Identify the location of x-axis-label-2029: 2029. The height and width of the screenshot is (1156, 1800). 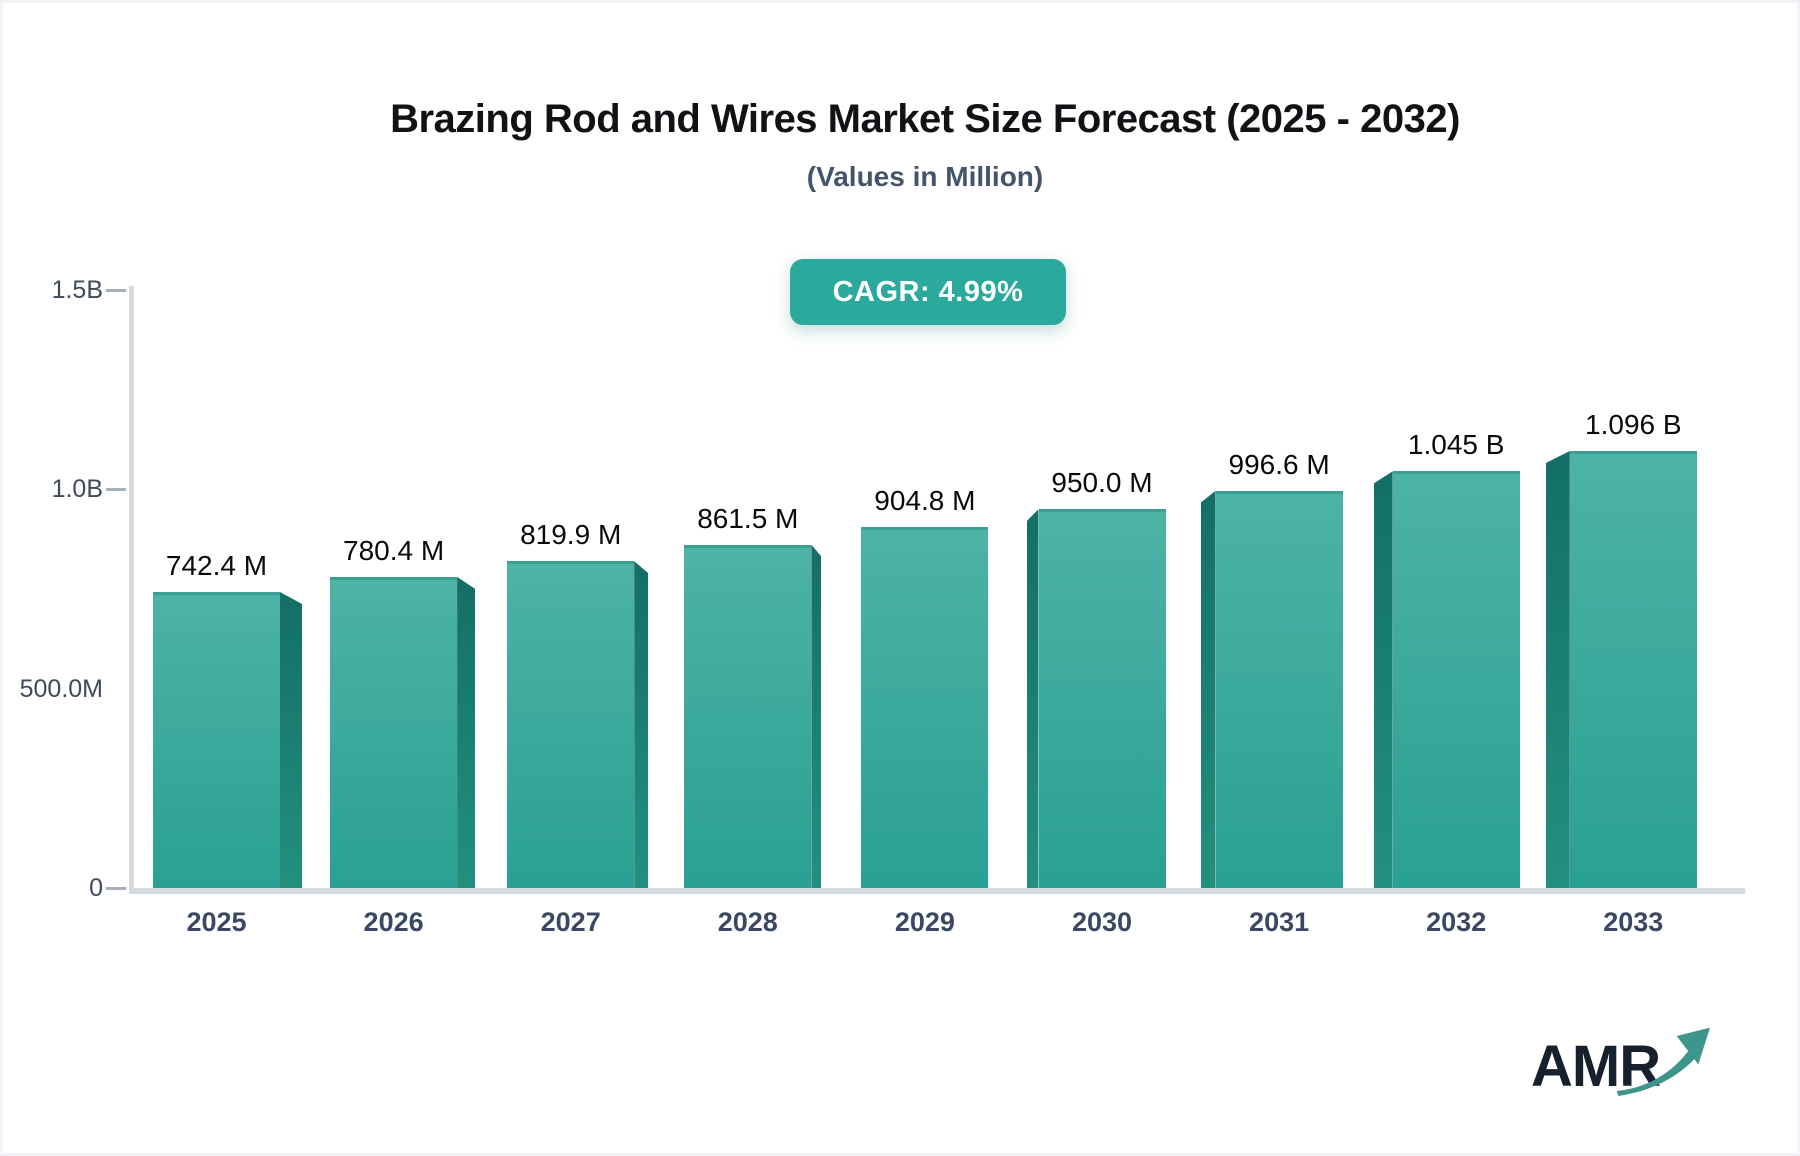
(924, 922).